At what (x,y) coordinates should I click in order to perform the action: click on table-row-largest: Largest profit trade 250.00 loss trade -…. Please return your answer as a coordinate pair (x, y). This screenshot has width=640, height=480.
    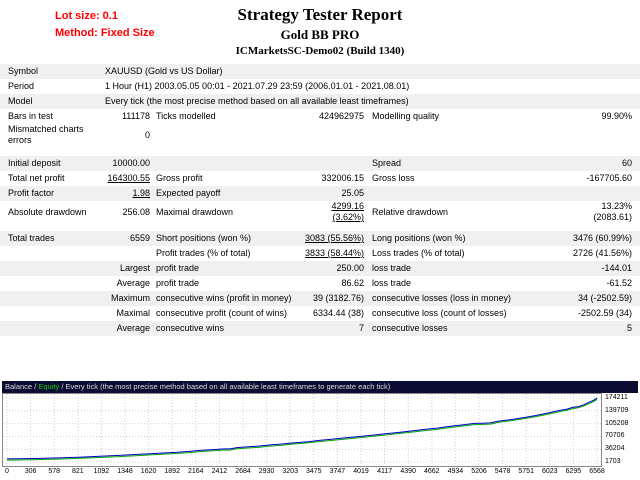
    Looking at the image, I should click on (320, 268).